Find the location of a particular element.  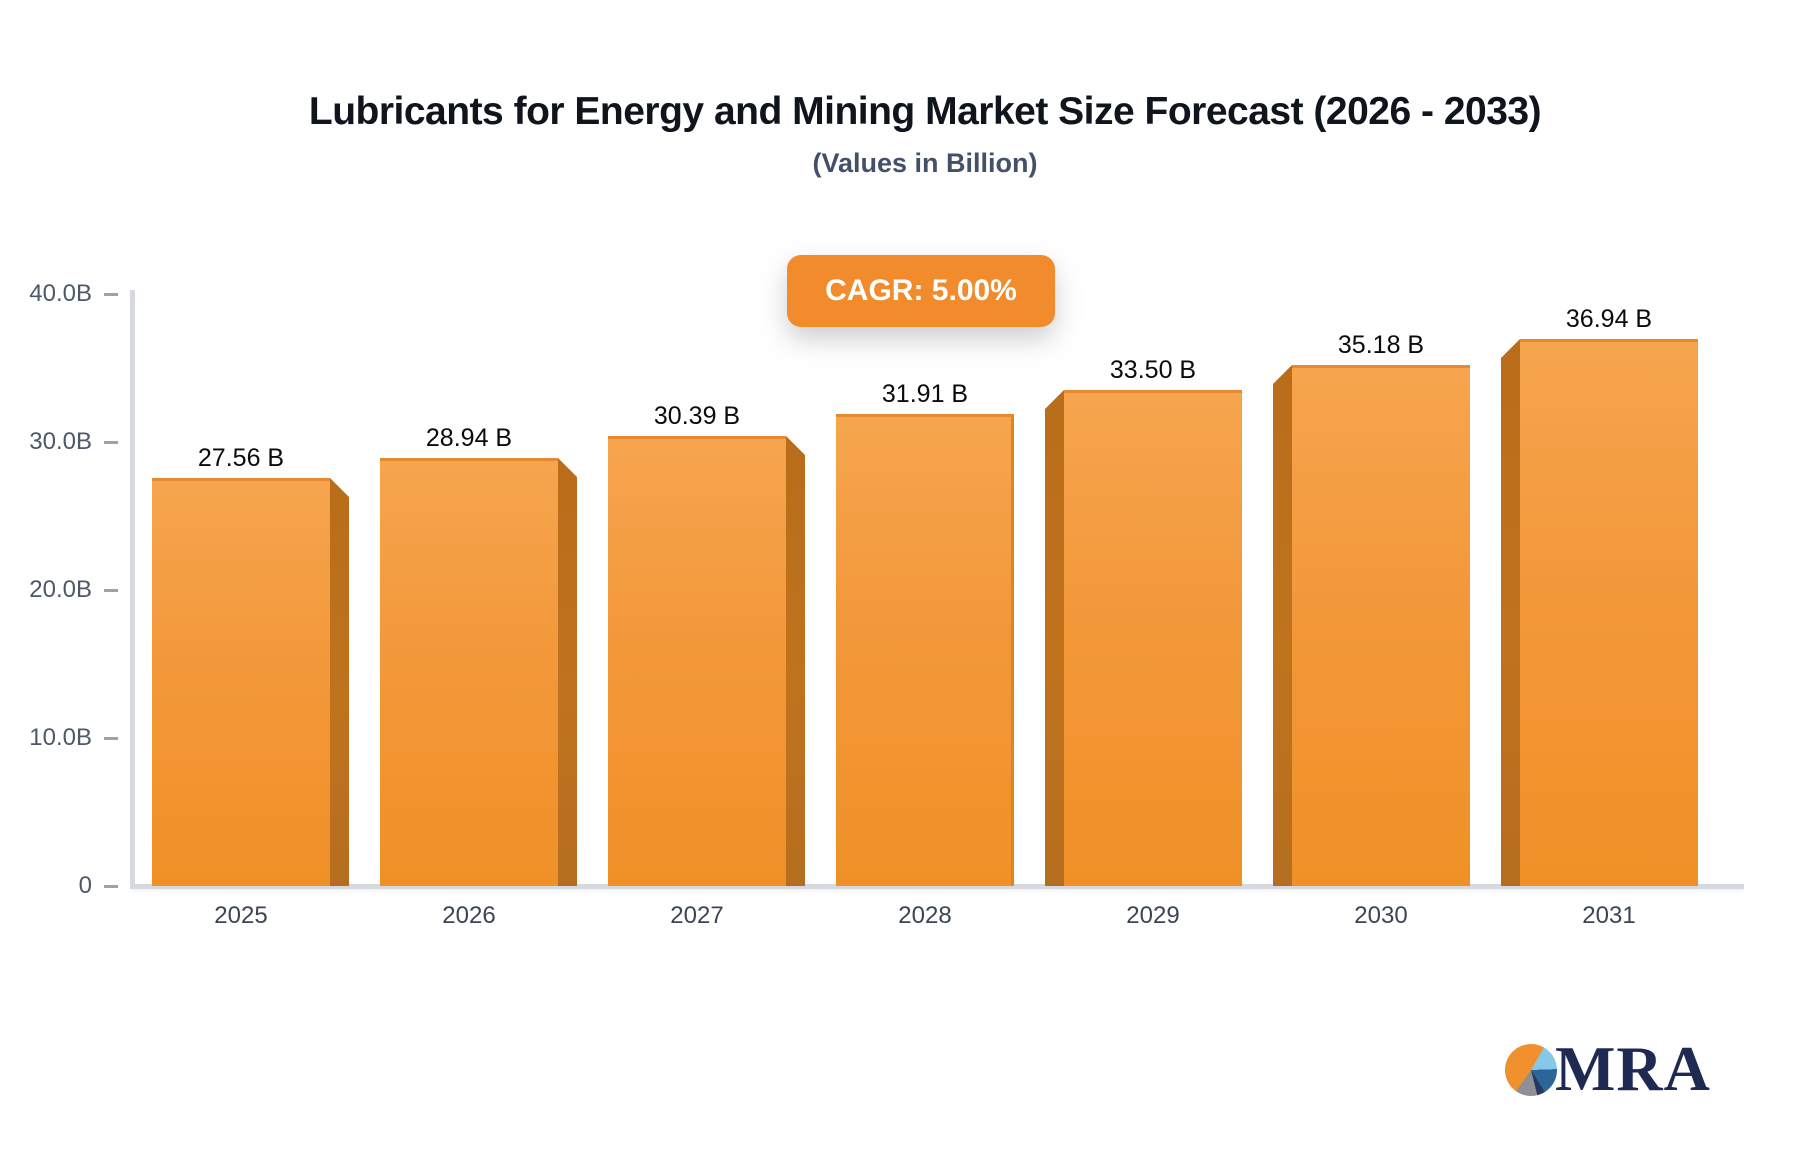

y-tick-label: 10.0B is located at coordinates (60, 737).